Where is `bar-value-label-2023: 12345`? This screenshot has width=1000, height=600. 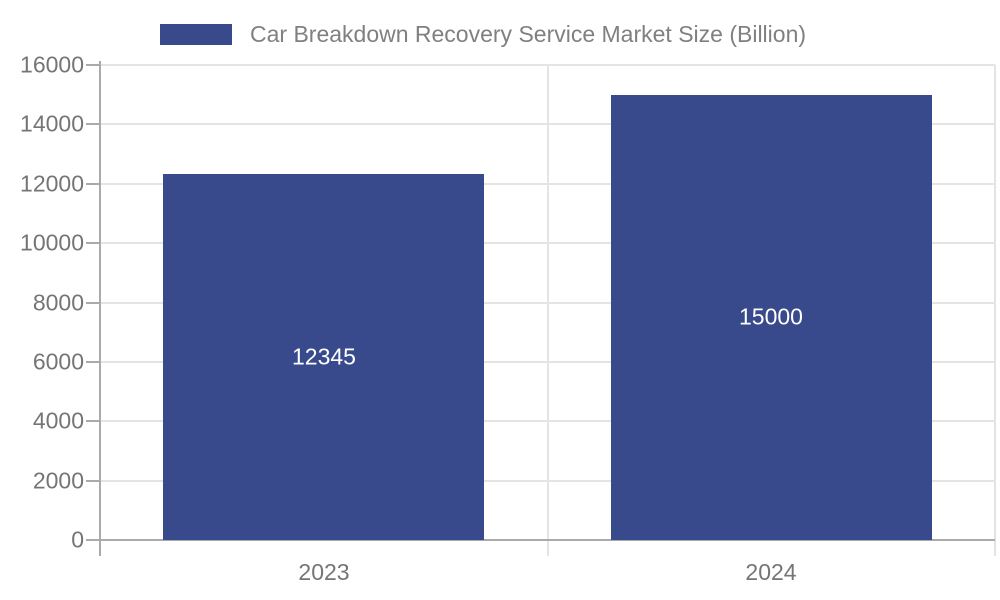
bar-value-label-2023: 12345 is located at coordinates (324, 356).